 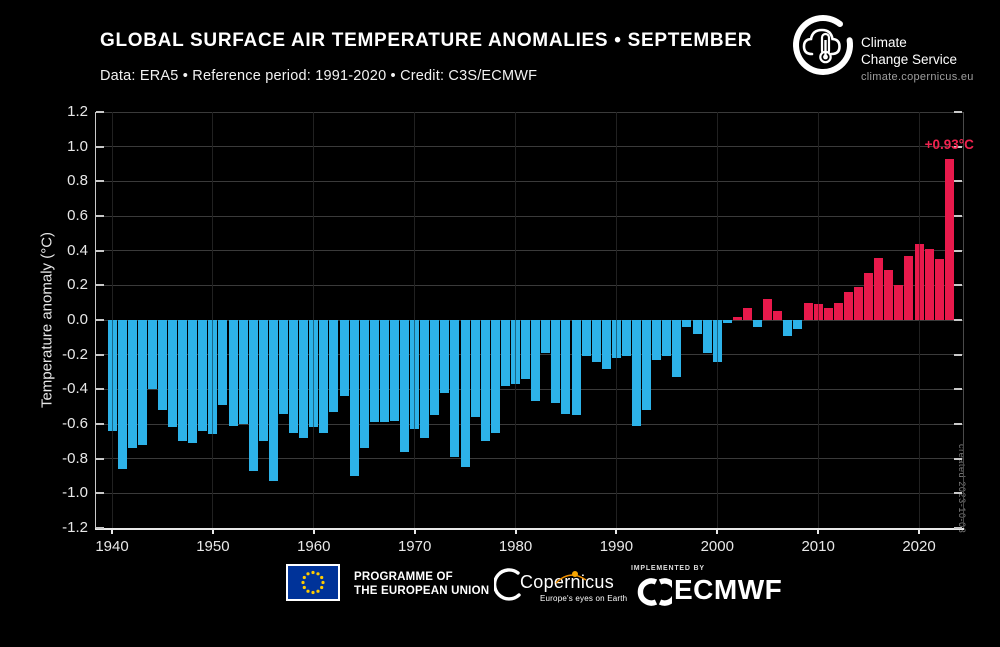 What do you see at coordinates (112, 546) in the screenshot?
I see `x-tick-label: 1940` at bounding box center [112, 546].